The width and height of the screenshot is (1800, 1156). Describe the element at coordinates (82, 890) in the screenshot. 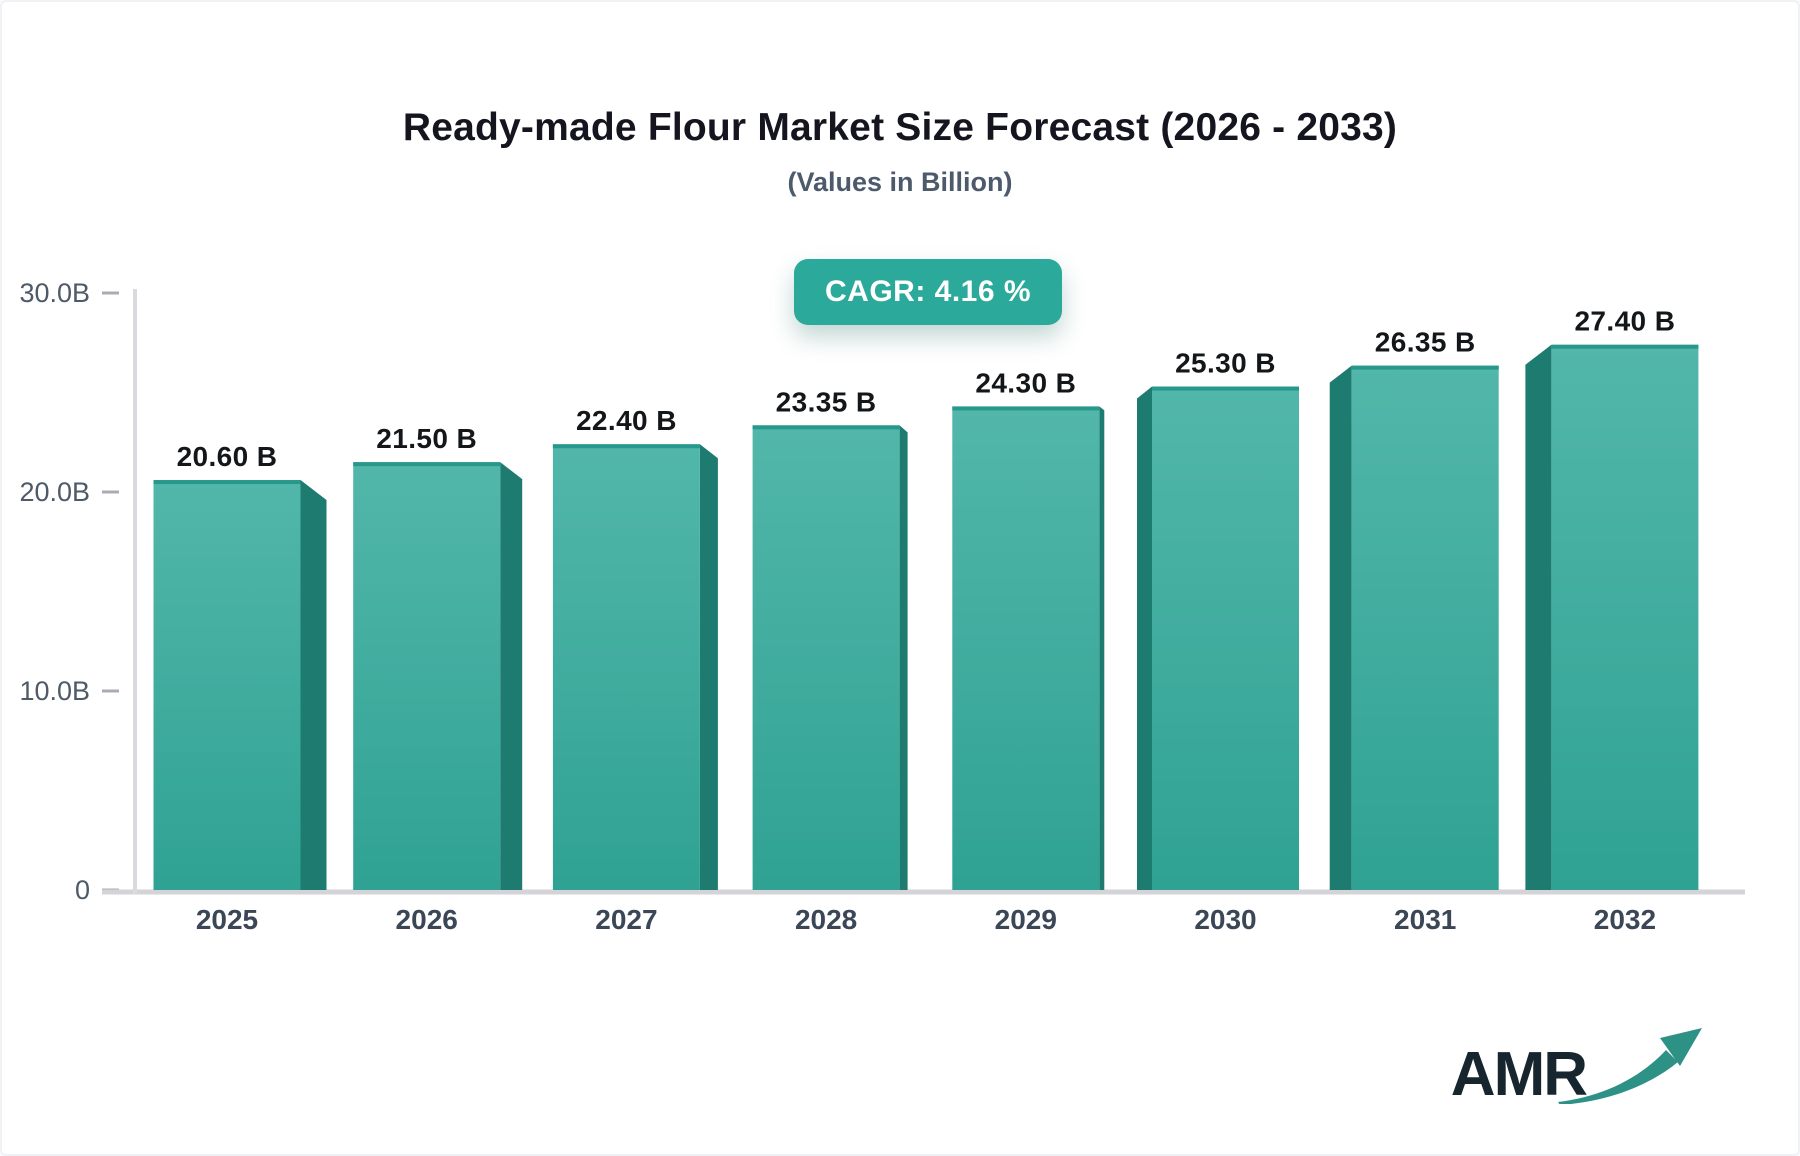

I see `y-tick-label: 0` at that location.